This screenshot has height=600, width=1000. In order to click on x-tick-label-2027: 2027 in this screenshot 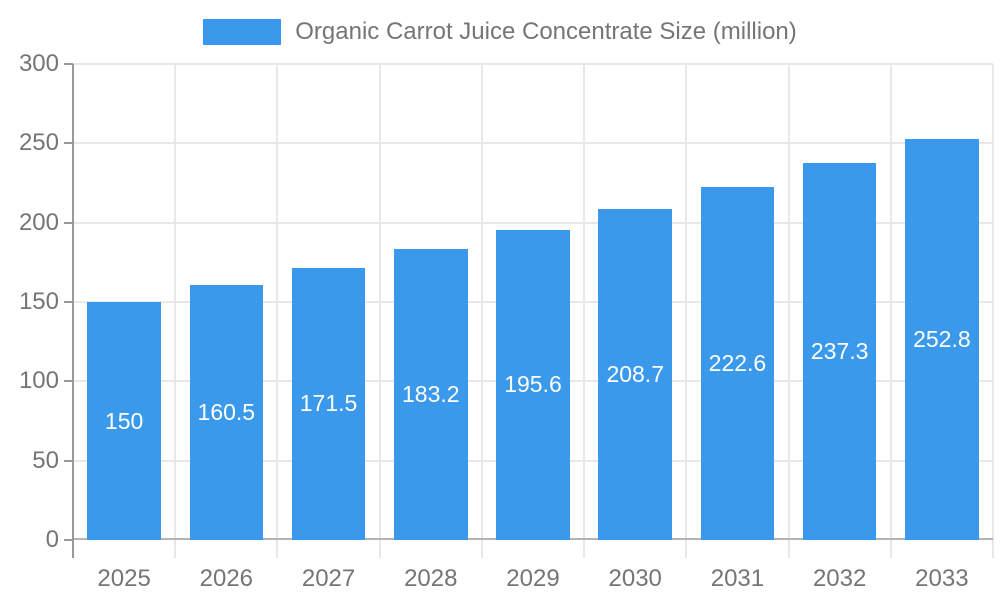, I will do `click(328, 578)`.